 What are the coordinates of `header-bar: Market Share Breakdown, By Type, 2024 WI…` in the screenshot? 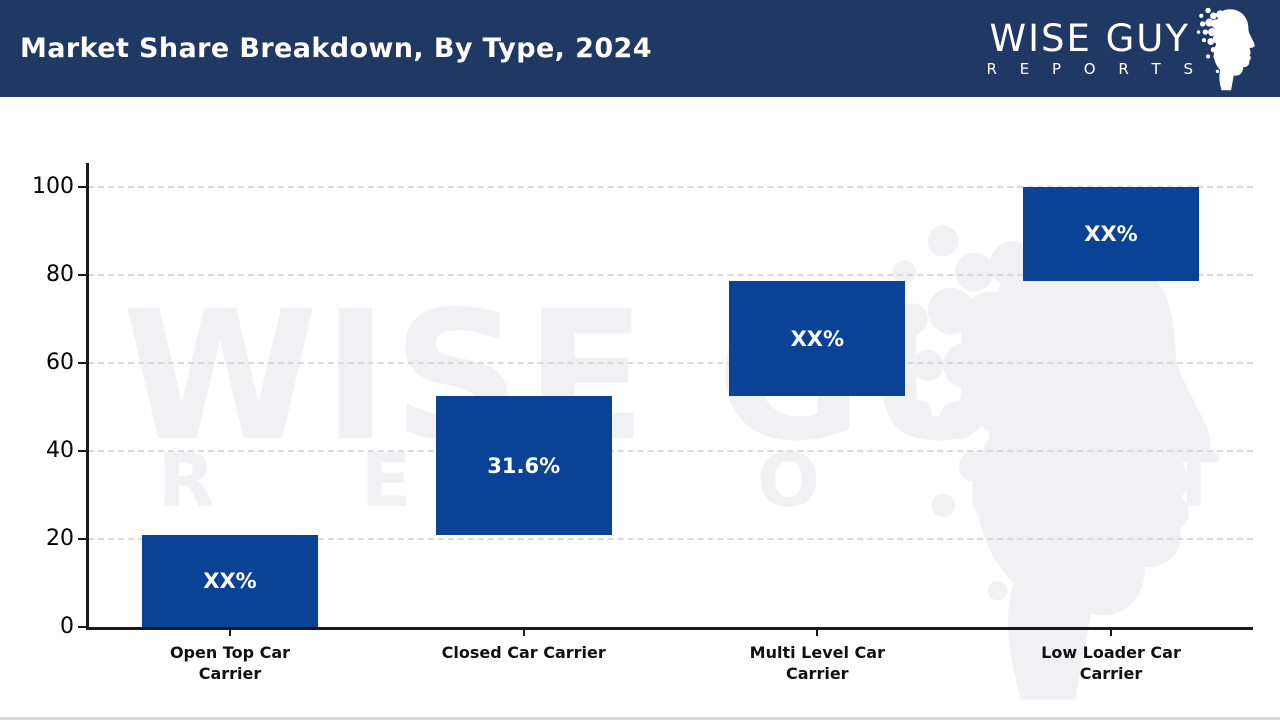 It's located at (640, 48).